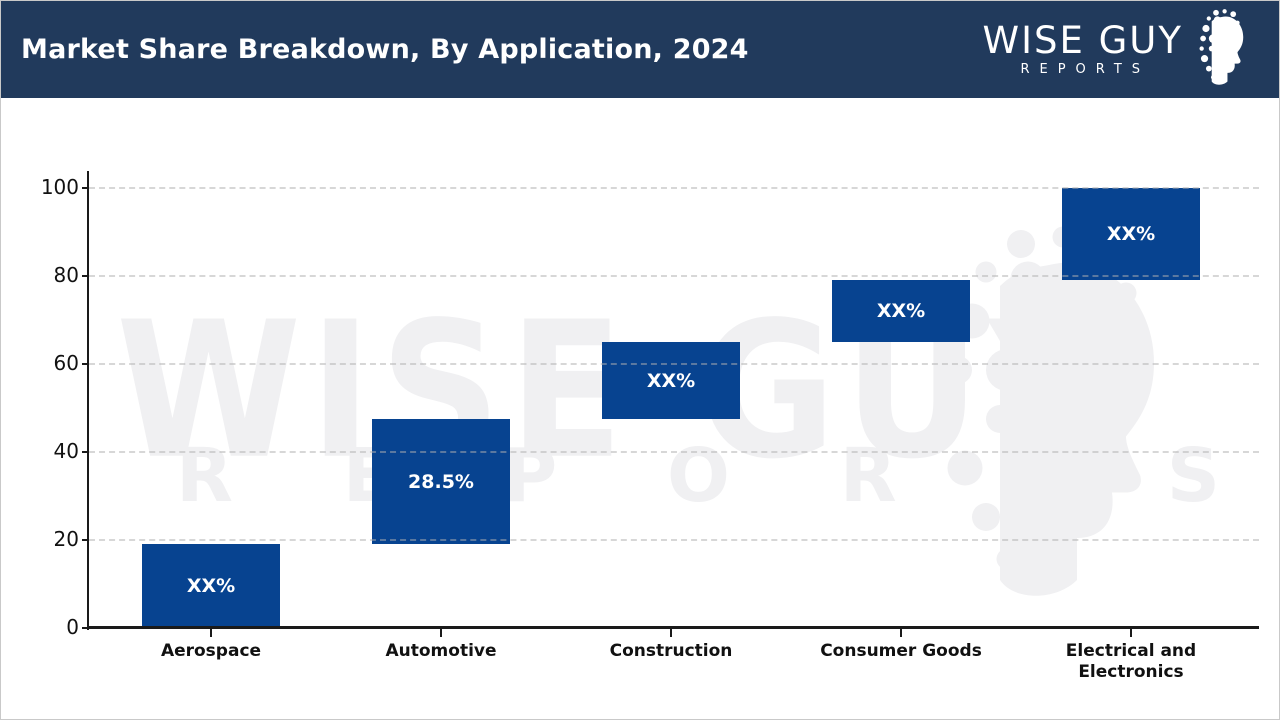 This screenshot has width=1280, height=720. Describe the element at coordinates (1082, 40) in the screenshot. I see `logo-wordmark: WISE GUY` at that location.